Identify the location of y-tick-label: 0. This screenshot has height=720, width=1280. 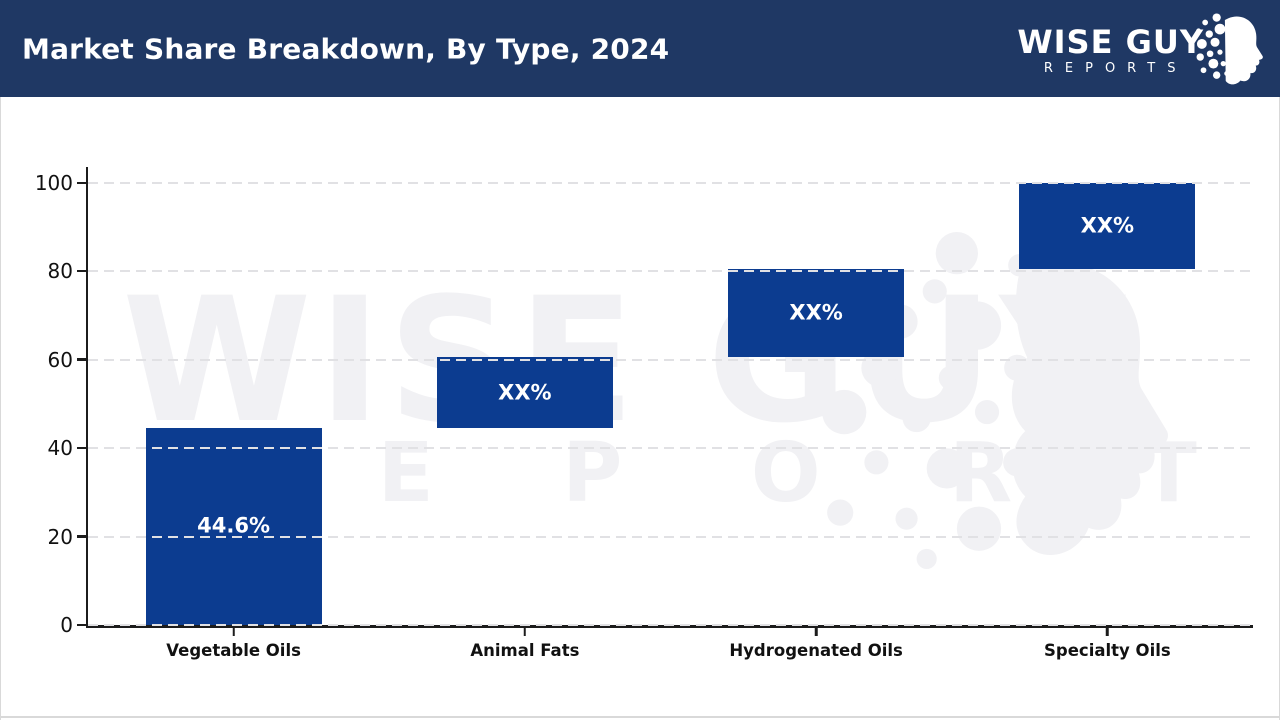
(66, 625).